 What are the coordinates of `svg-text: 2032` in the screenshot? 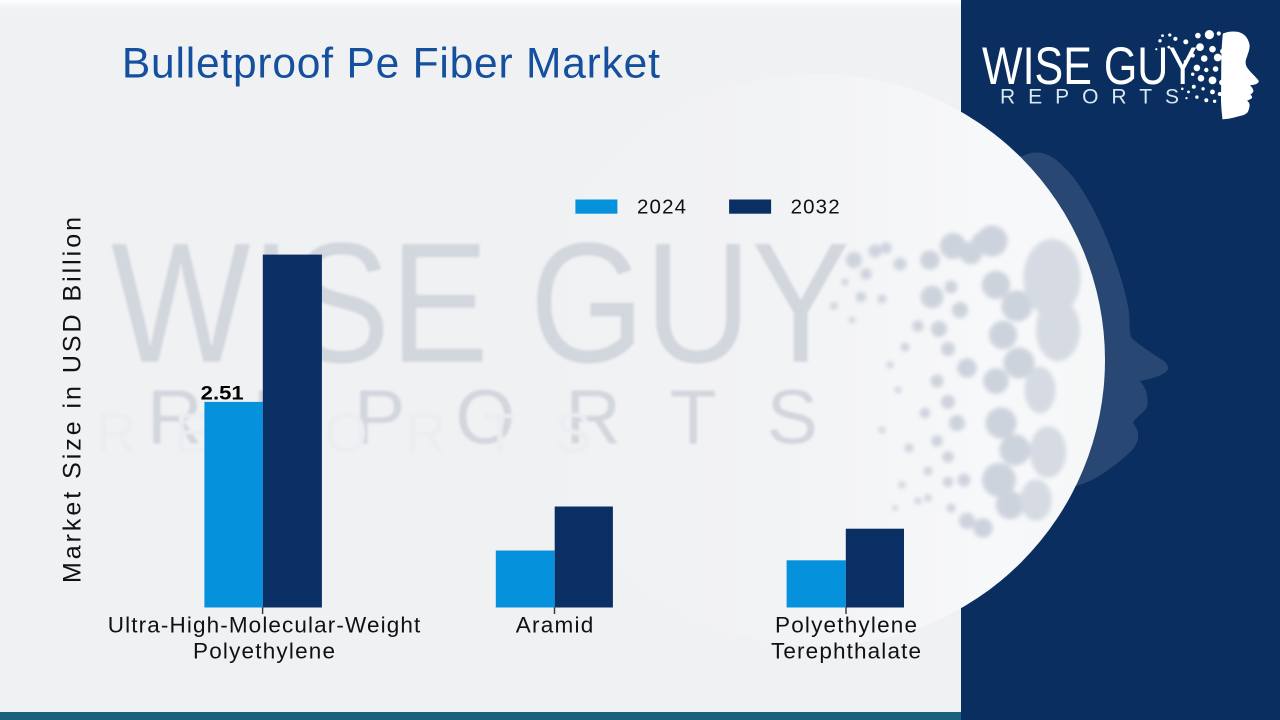 It's located at (815, 207).